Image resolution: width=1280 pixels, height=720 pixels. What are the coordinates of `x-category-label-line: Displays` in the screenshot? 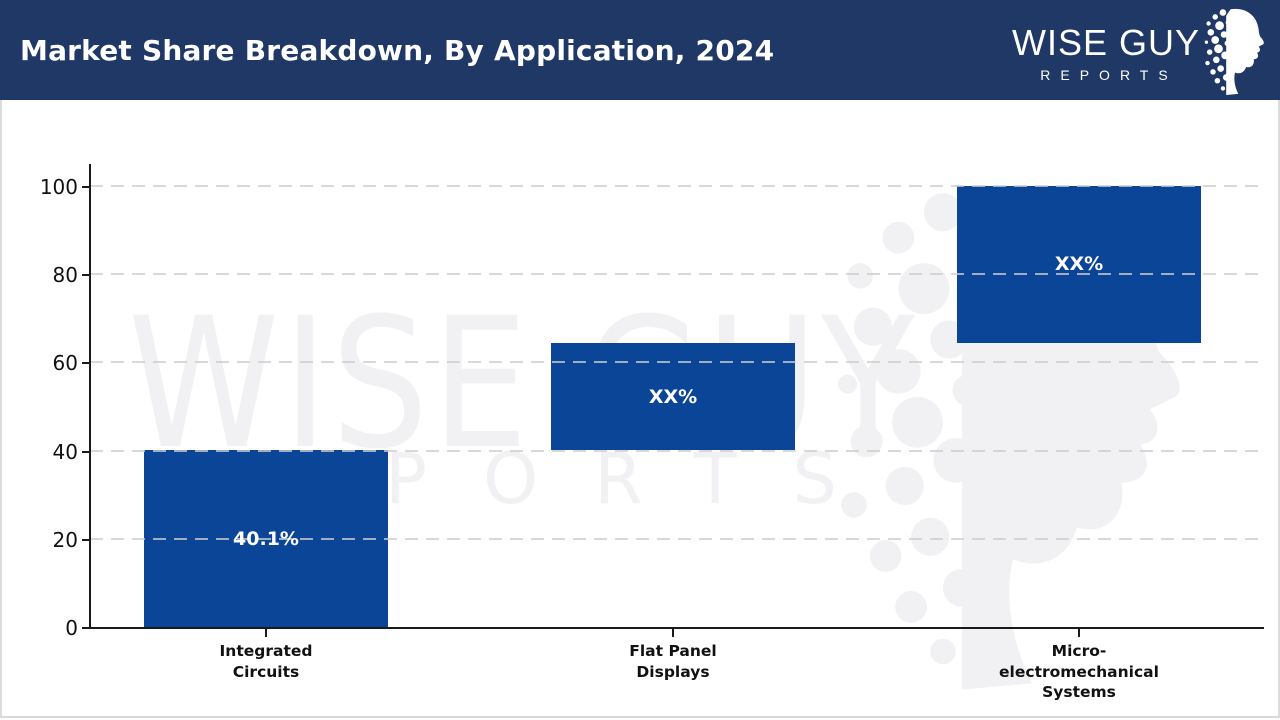 It's located at (673, 671).